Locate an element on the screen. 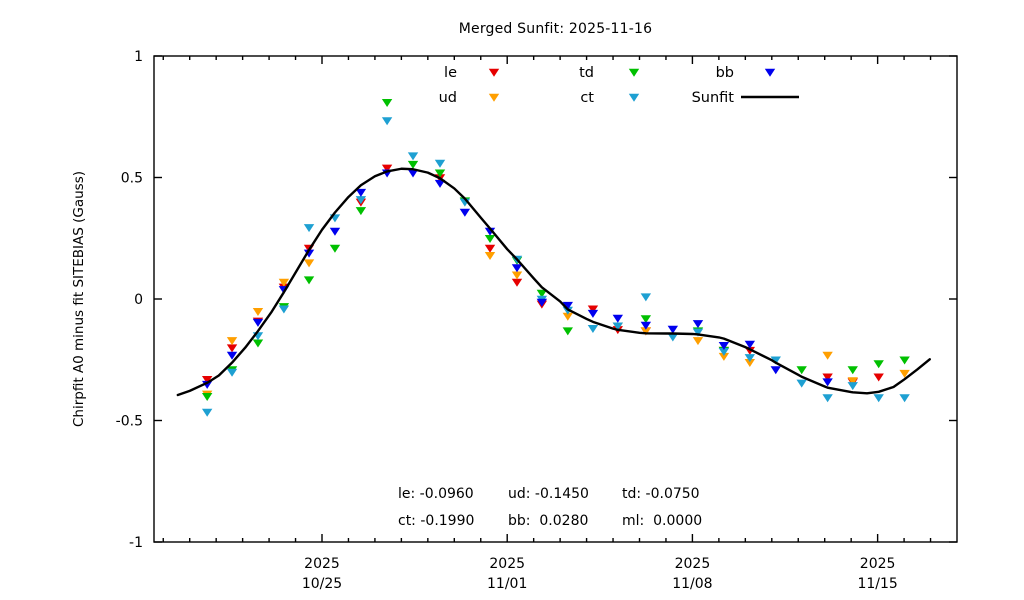 This screenshot has height=600, width=1024. legend-label-td: td is located at coordinates (586, 73).